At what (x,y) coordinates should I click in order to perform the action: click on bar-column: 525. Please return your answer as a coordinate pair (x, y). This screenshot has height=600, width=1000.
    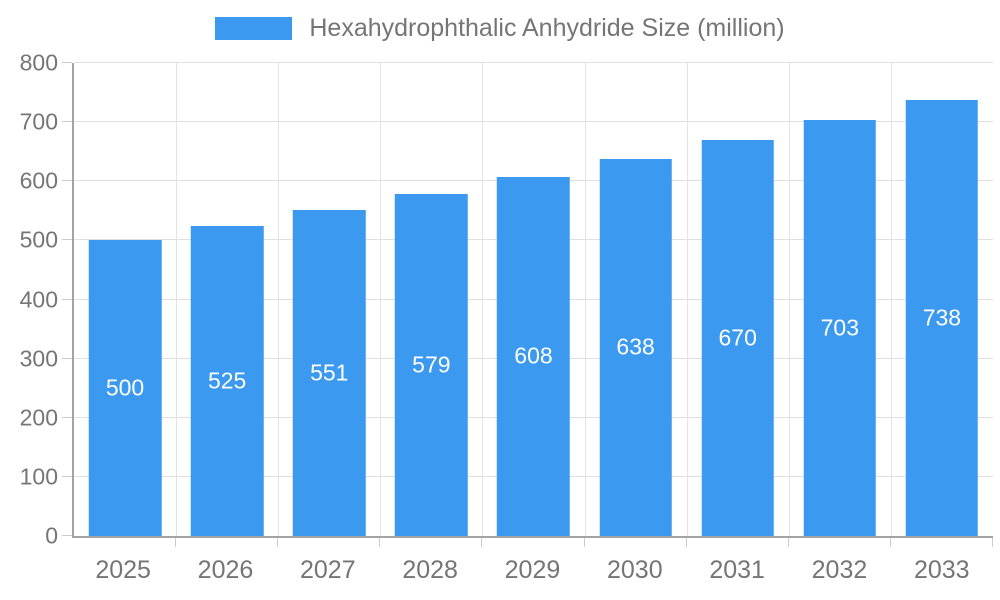
    Looking at the image, I should click on (227, 299).